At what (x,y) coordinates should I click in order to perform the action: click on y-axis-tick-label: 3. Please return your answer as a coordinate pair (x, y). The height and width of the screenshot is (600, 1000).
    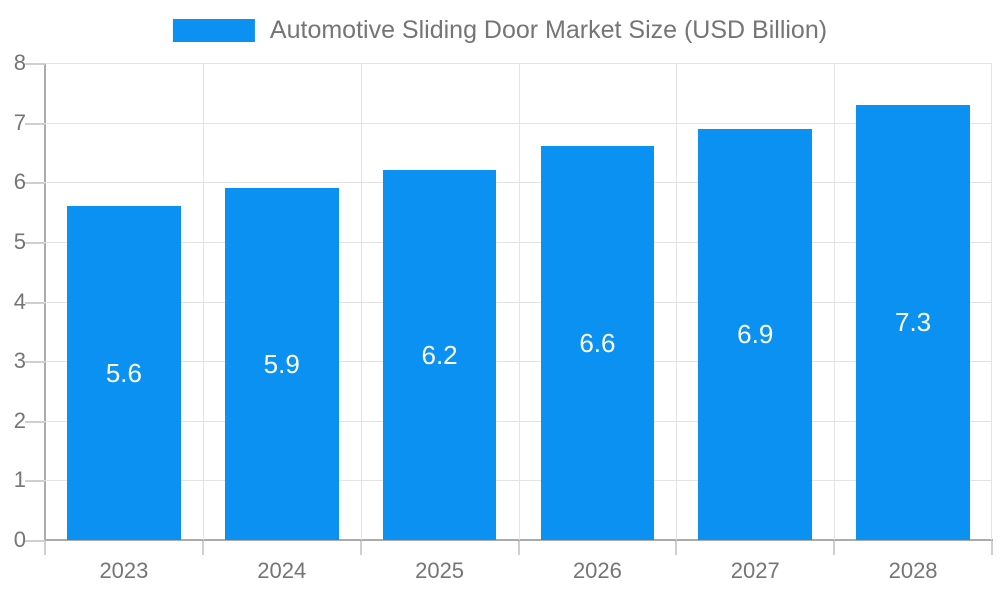
    Looking at the image, I should click on (19, 361).